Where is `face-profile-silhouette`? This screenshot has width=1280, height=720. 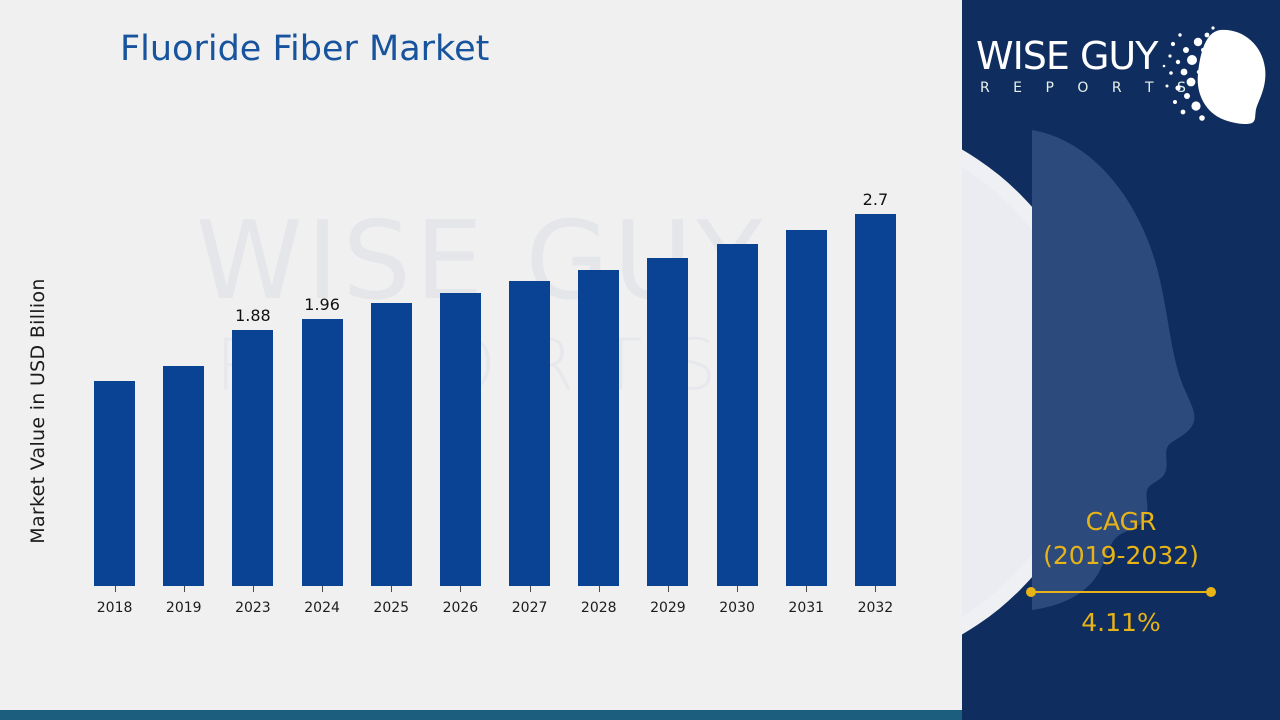 face-profile-silhouette is located at coordinates (1113, 370).